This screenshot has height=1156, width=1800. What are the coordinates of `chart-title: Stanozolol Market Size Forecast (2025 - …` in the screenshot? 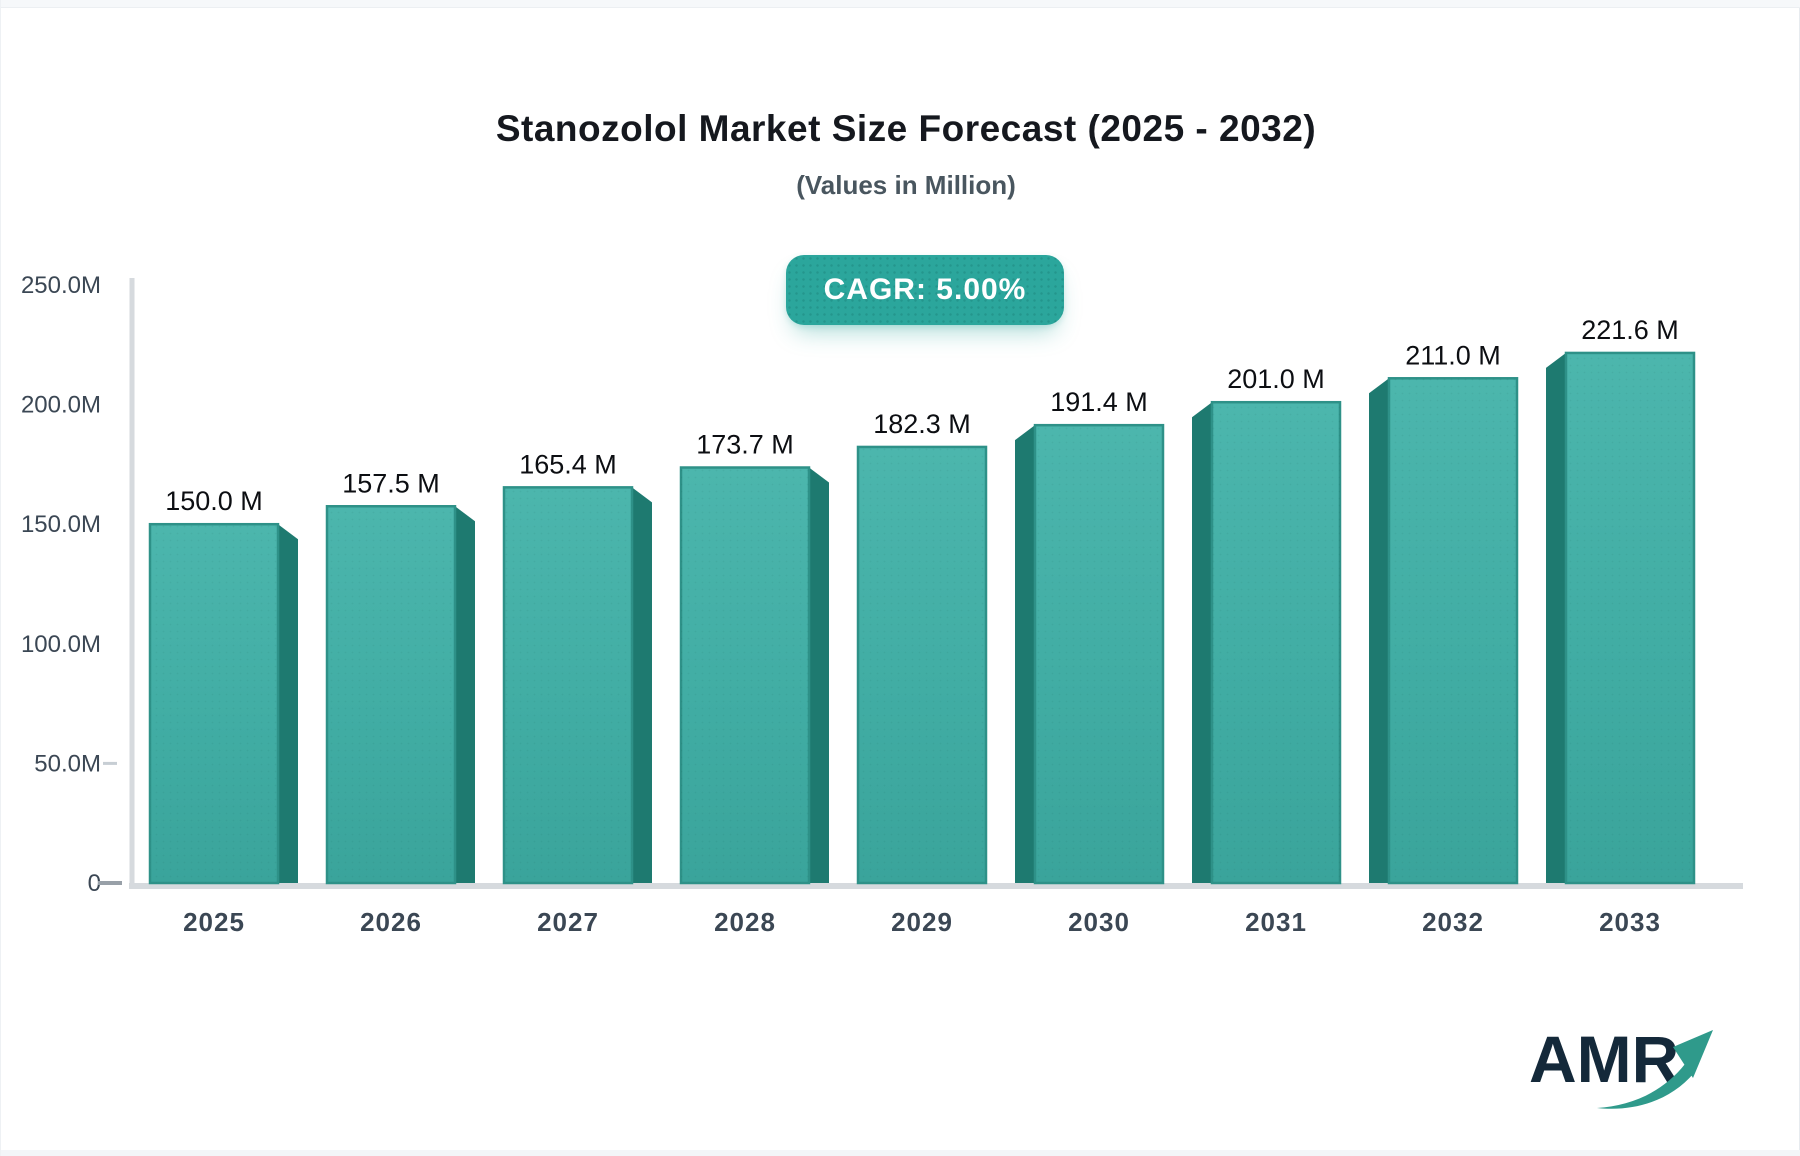 It's located at (906, 128).